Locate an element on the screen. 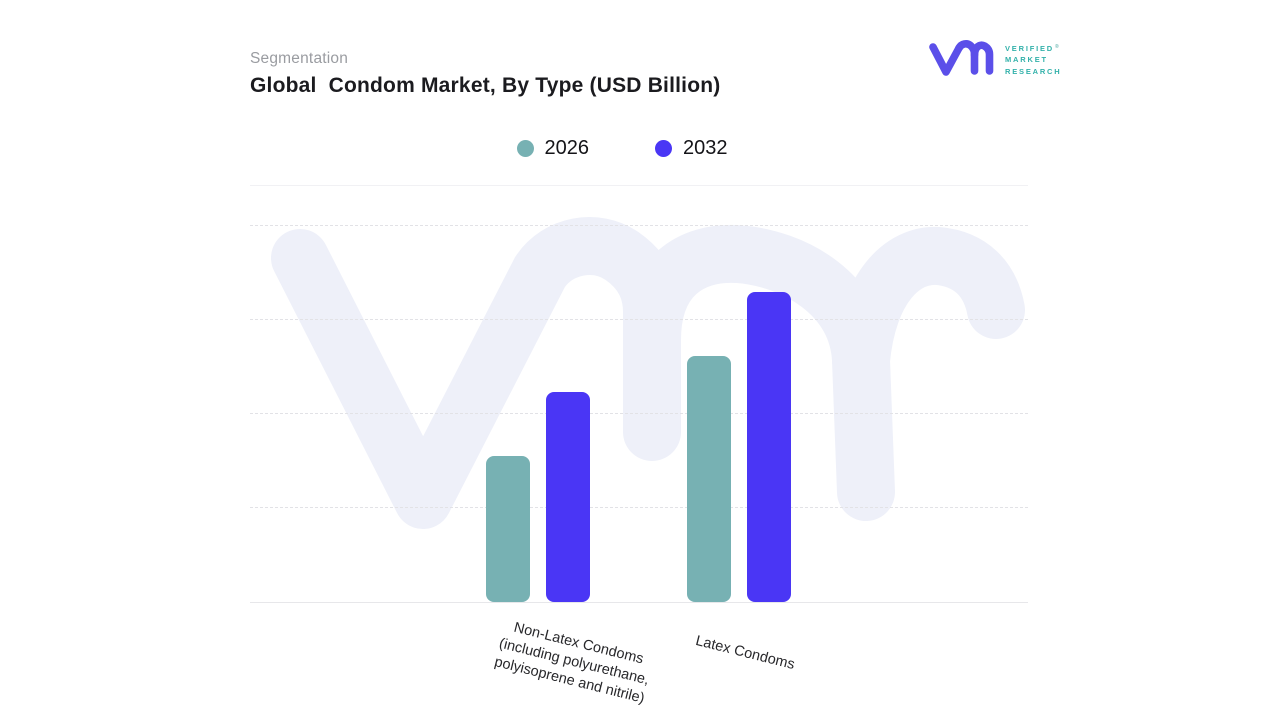 The width and height of the screenshot is (1280, 720). brand-wordmark: VERIFIED® MARKET RESEARCH is located at coordinates (1033, 60).